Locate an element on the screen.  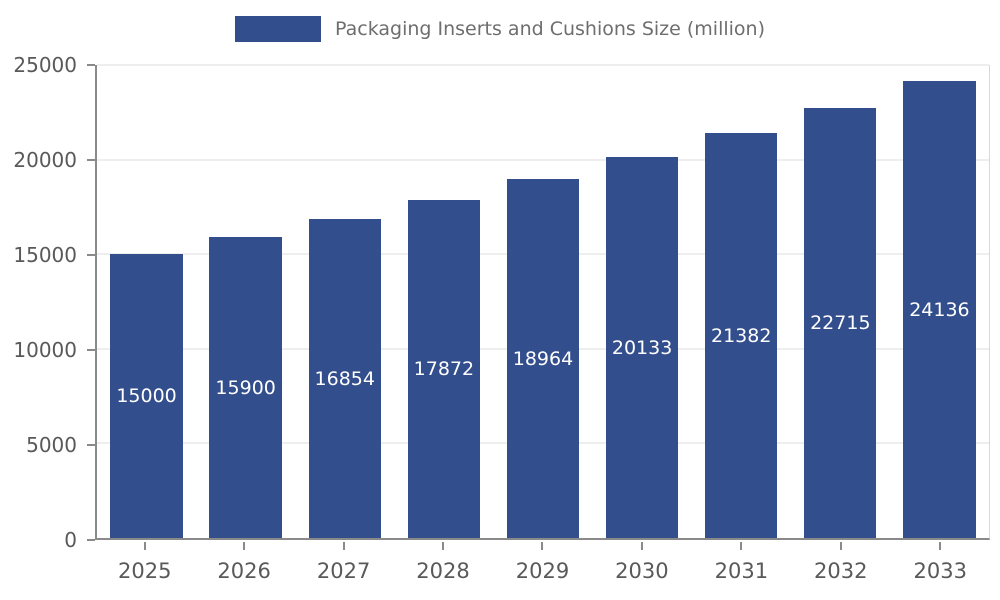
x-axis-label: 2030 is located at coordinates (641, 562).